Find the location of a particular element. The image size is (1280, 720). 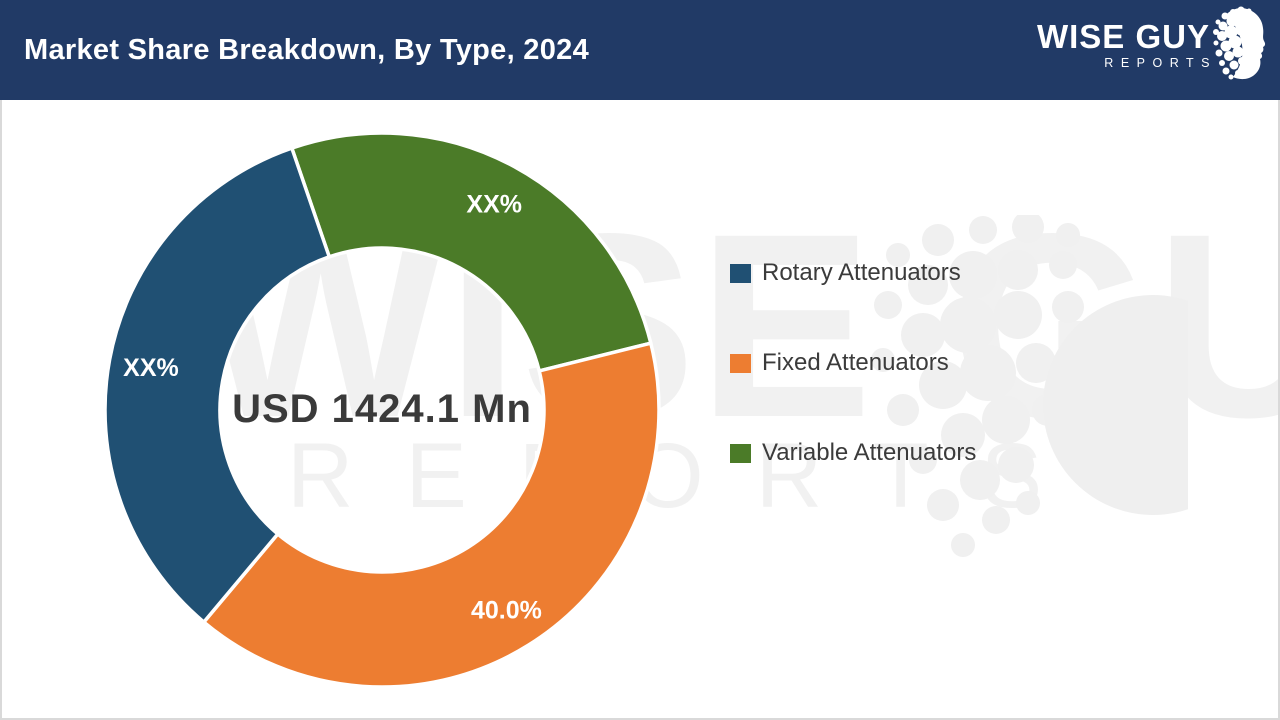

logo-subtext: REPORTS is located at coordinates (1160, 63).